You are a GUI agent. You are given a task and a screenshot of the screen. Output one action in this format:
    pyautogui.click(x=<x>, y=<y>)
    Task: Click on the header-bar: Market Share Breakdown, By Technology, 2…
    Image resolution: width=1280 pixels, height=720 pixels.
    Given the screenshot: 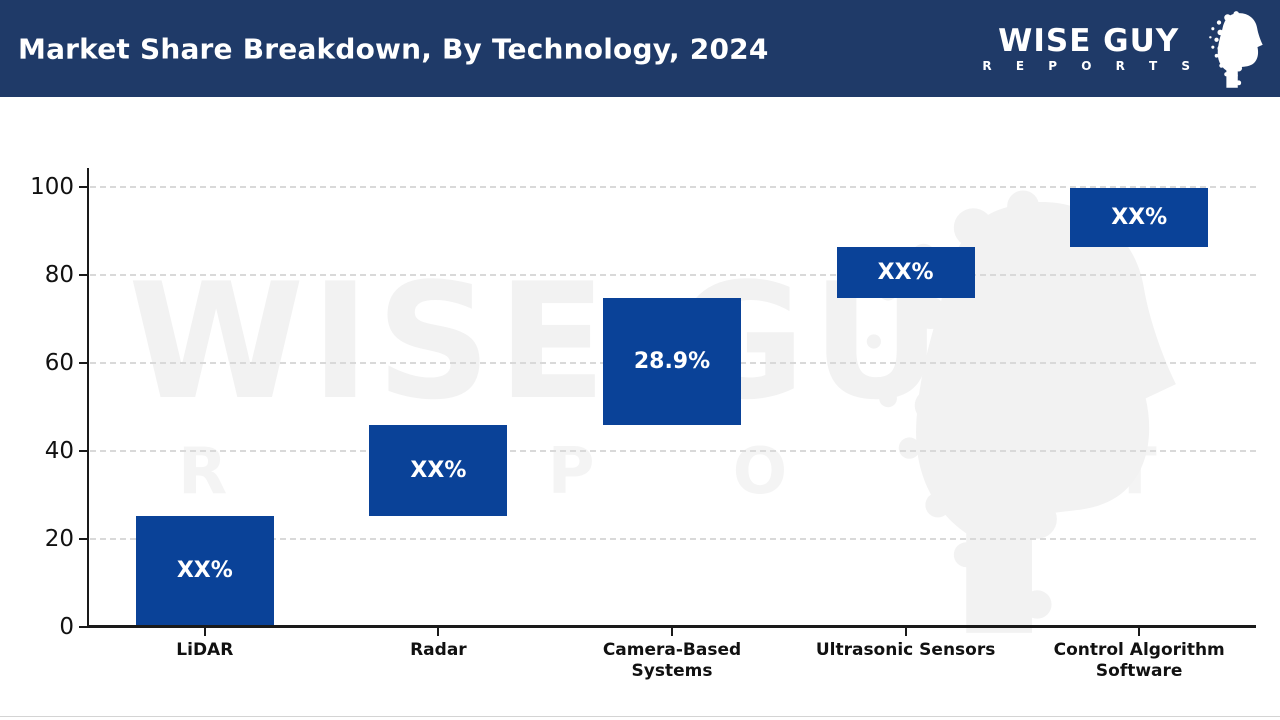 What is the action you would take?
    pyautogui.click(x=640, y=48)
    